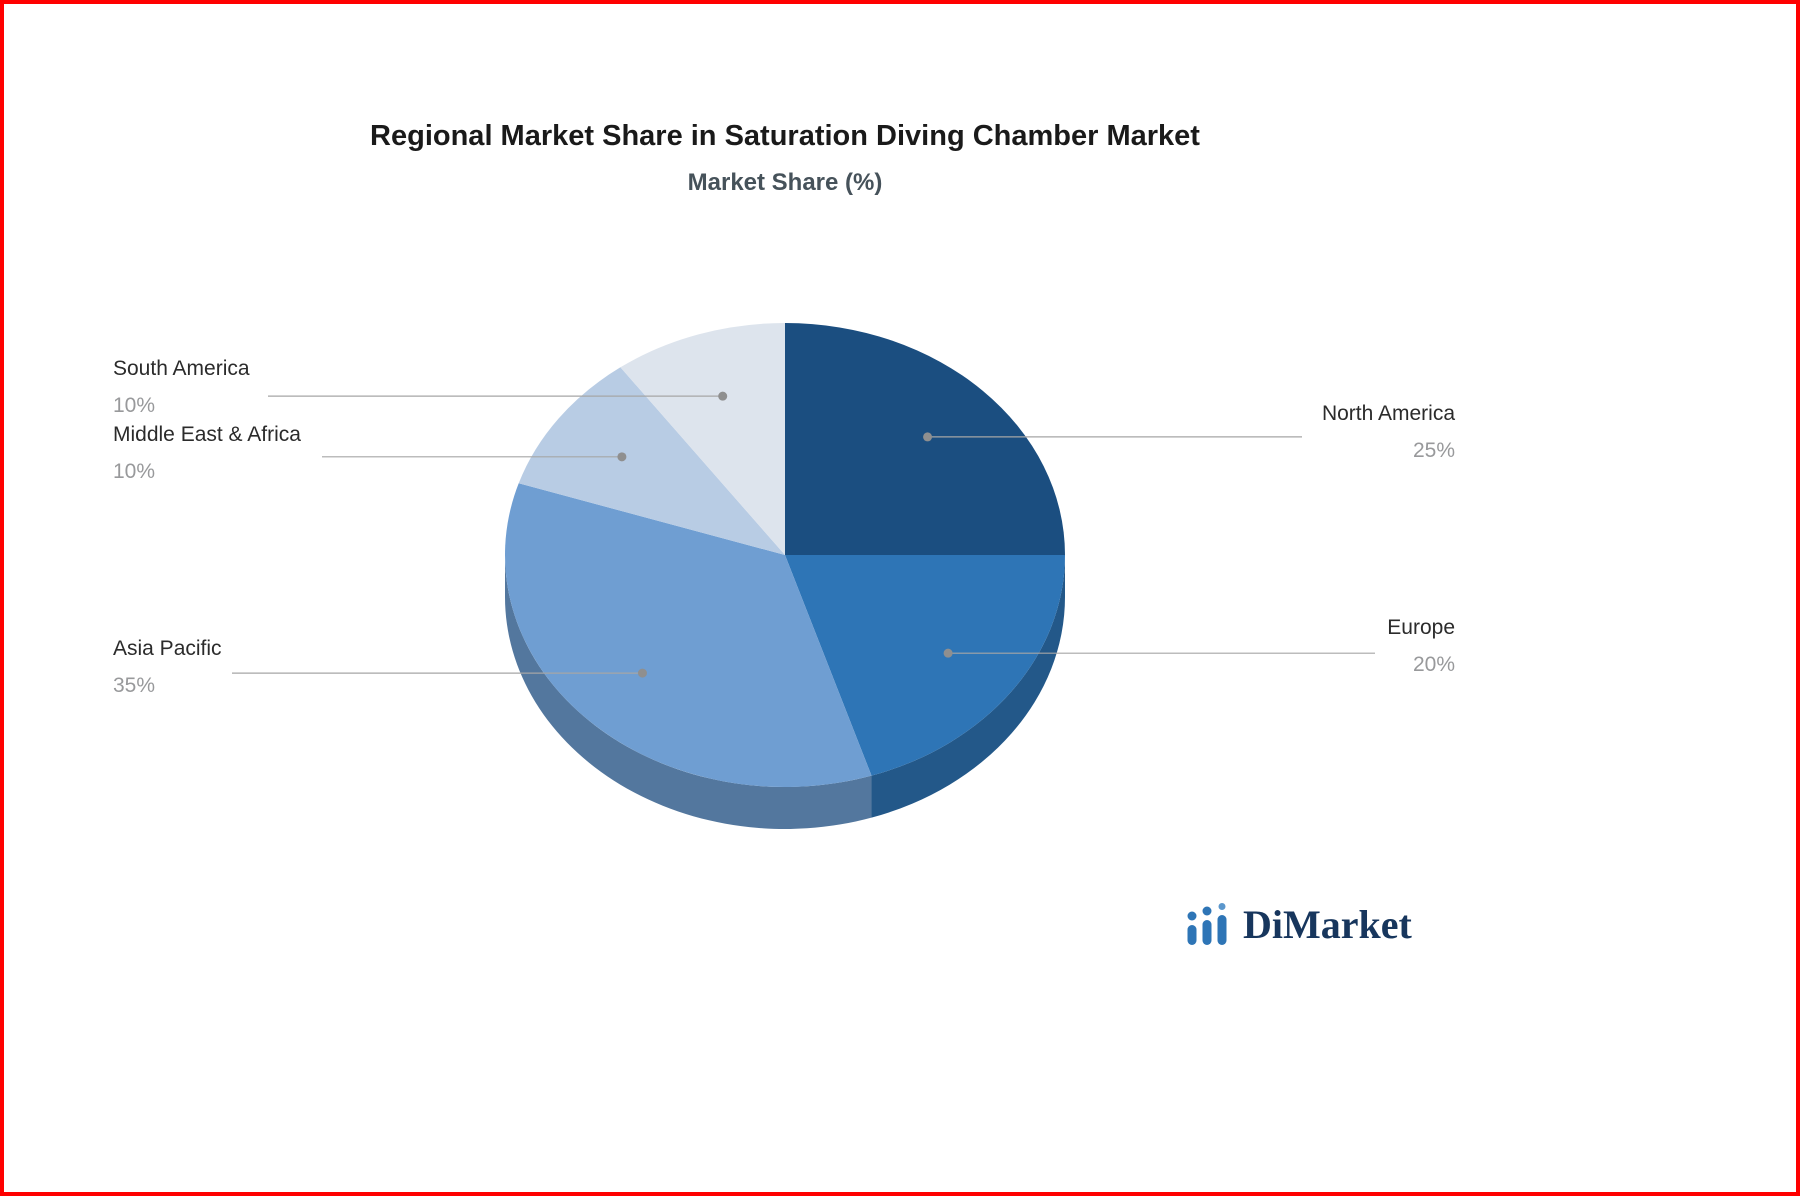 This screenshot has width=1800, height=1201. I want to click on dimarket-logo: DiMarket, so click(1298, 924).